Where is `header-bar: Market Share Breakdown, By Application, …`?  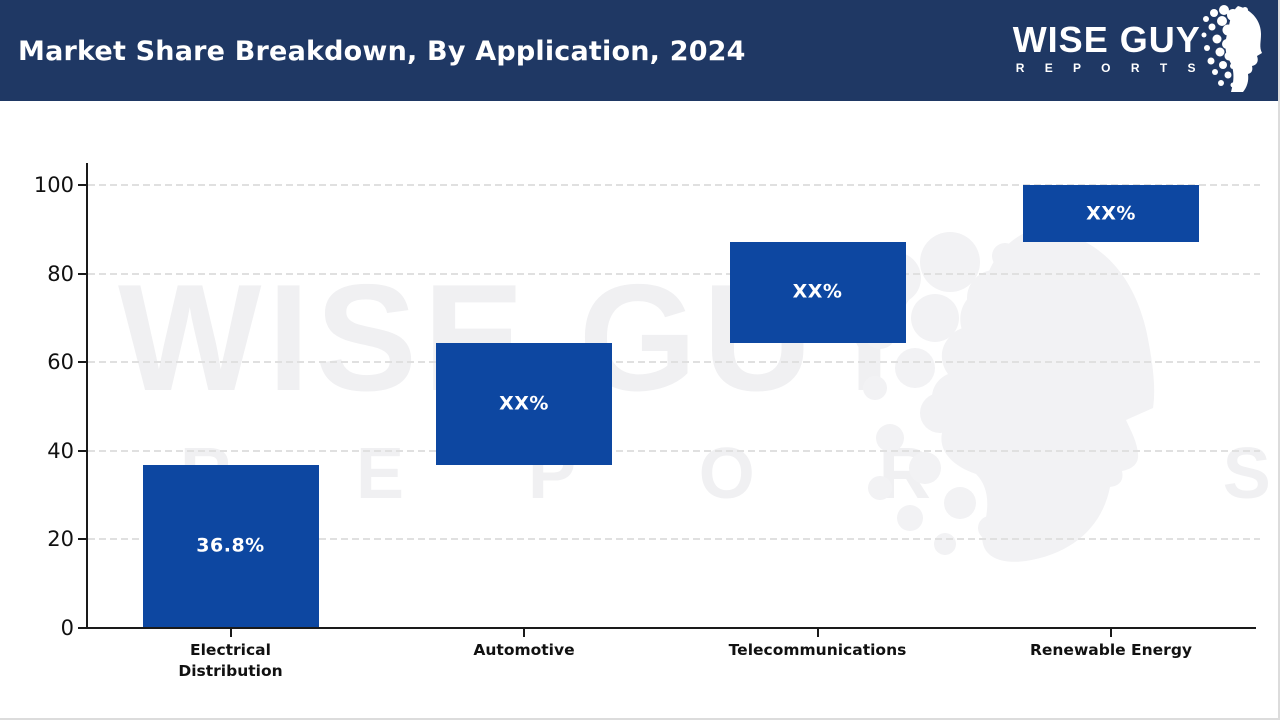 header-bar: Market Share Breakdown, By Application, … is located at coordinates (639, 50).